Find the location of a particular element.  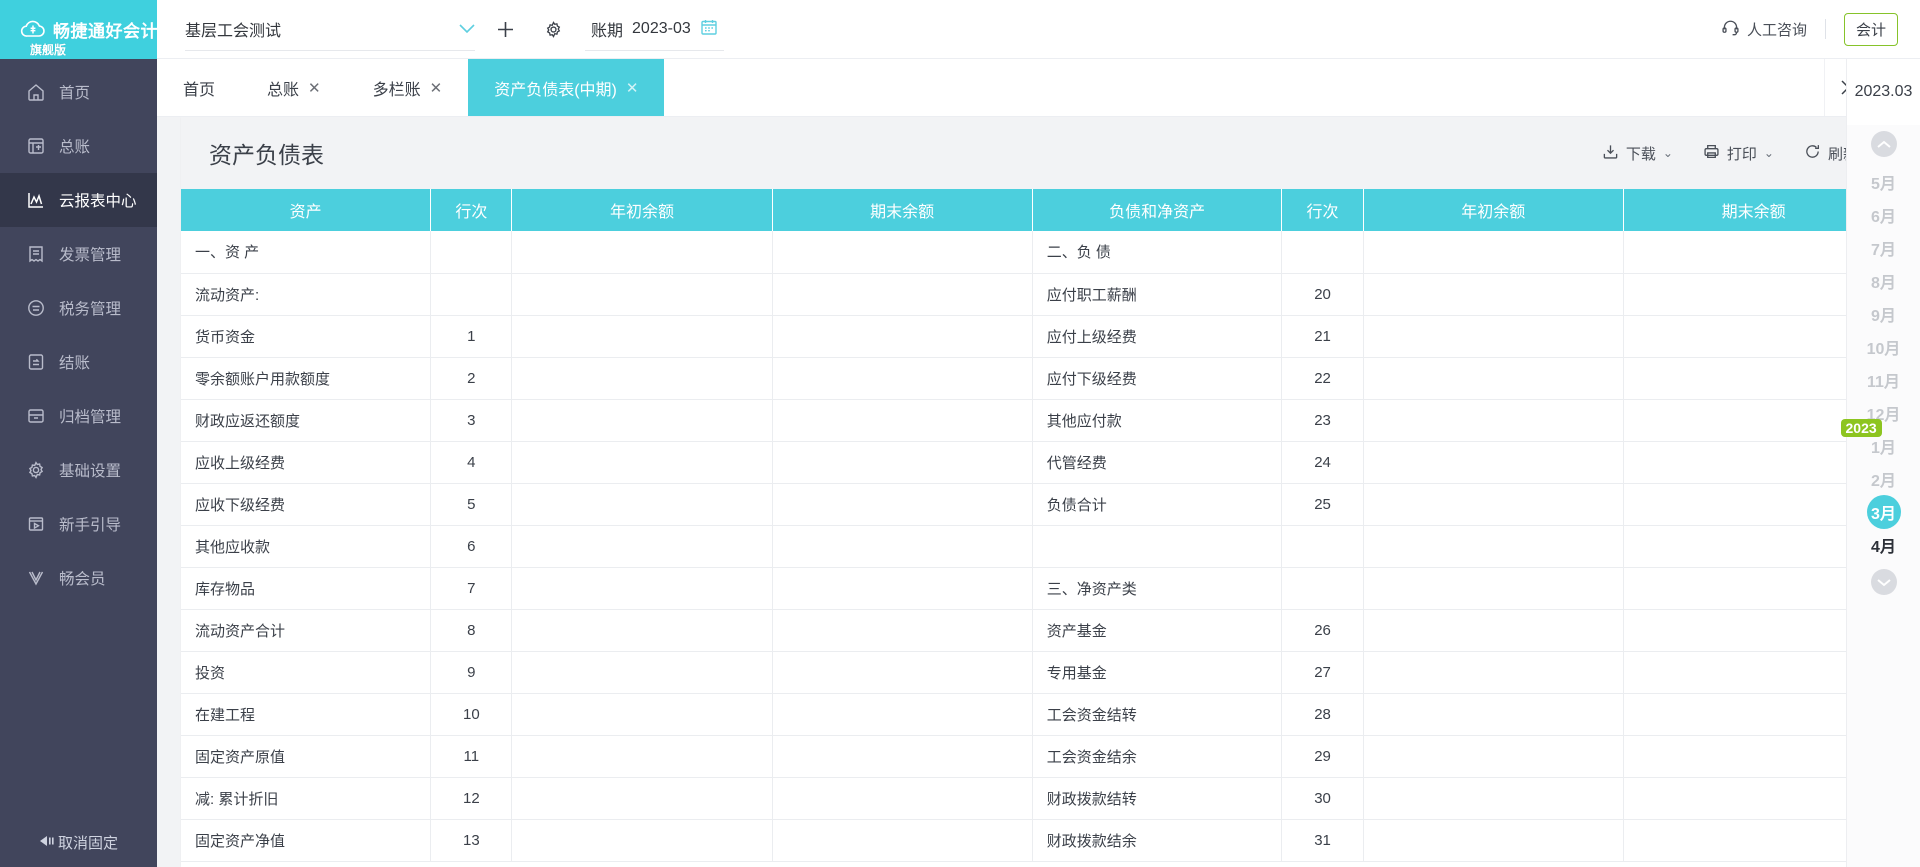

cell-liability-lineno: 28 is located at coordinates (1322, 714).